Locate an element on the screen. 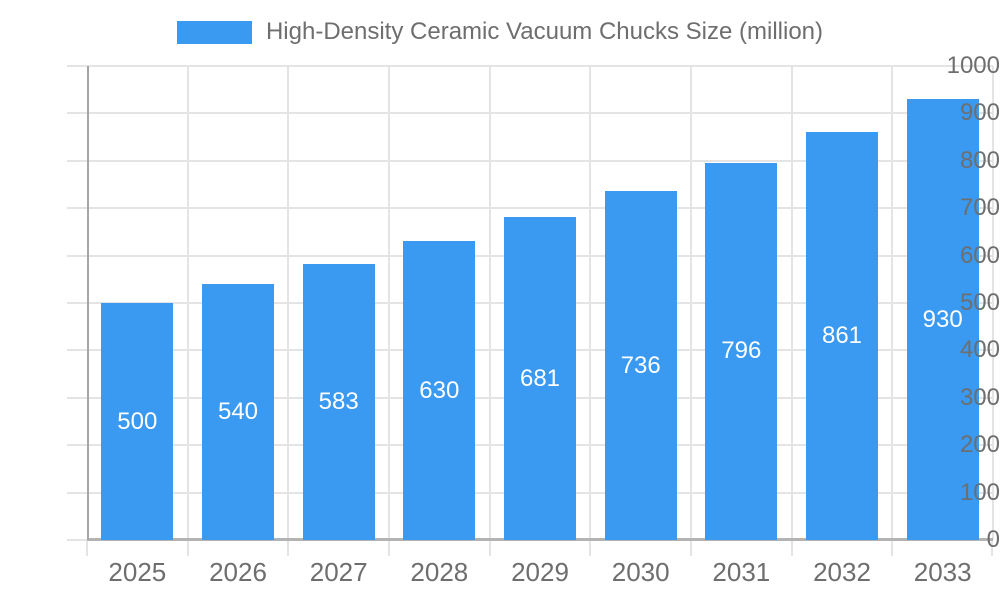  bar-value-label: 630 is located at coordinates (439, 390).